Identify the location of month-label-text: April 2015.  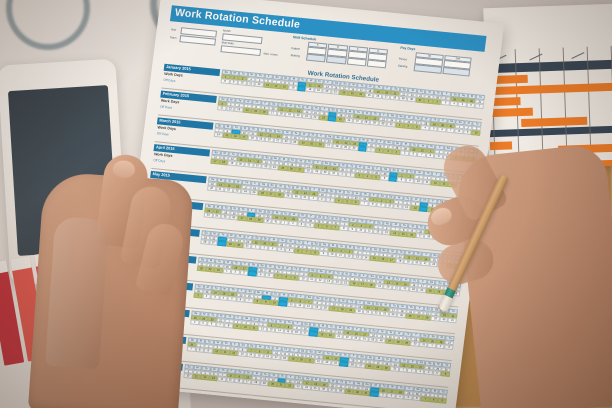
(165, 148).